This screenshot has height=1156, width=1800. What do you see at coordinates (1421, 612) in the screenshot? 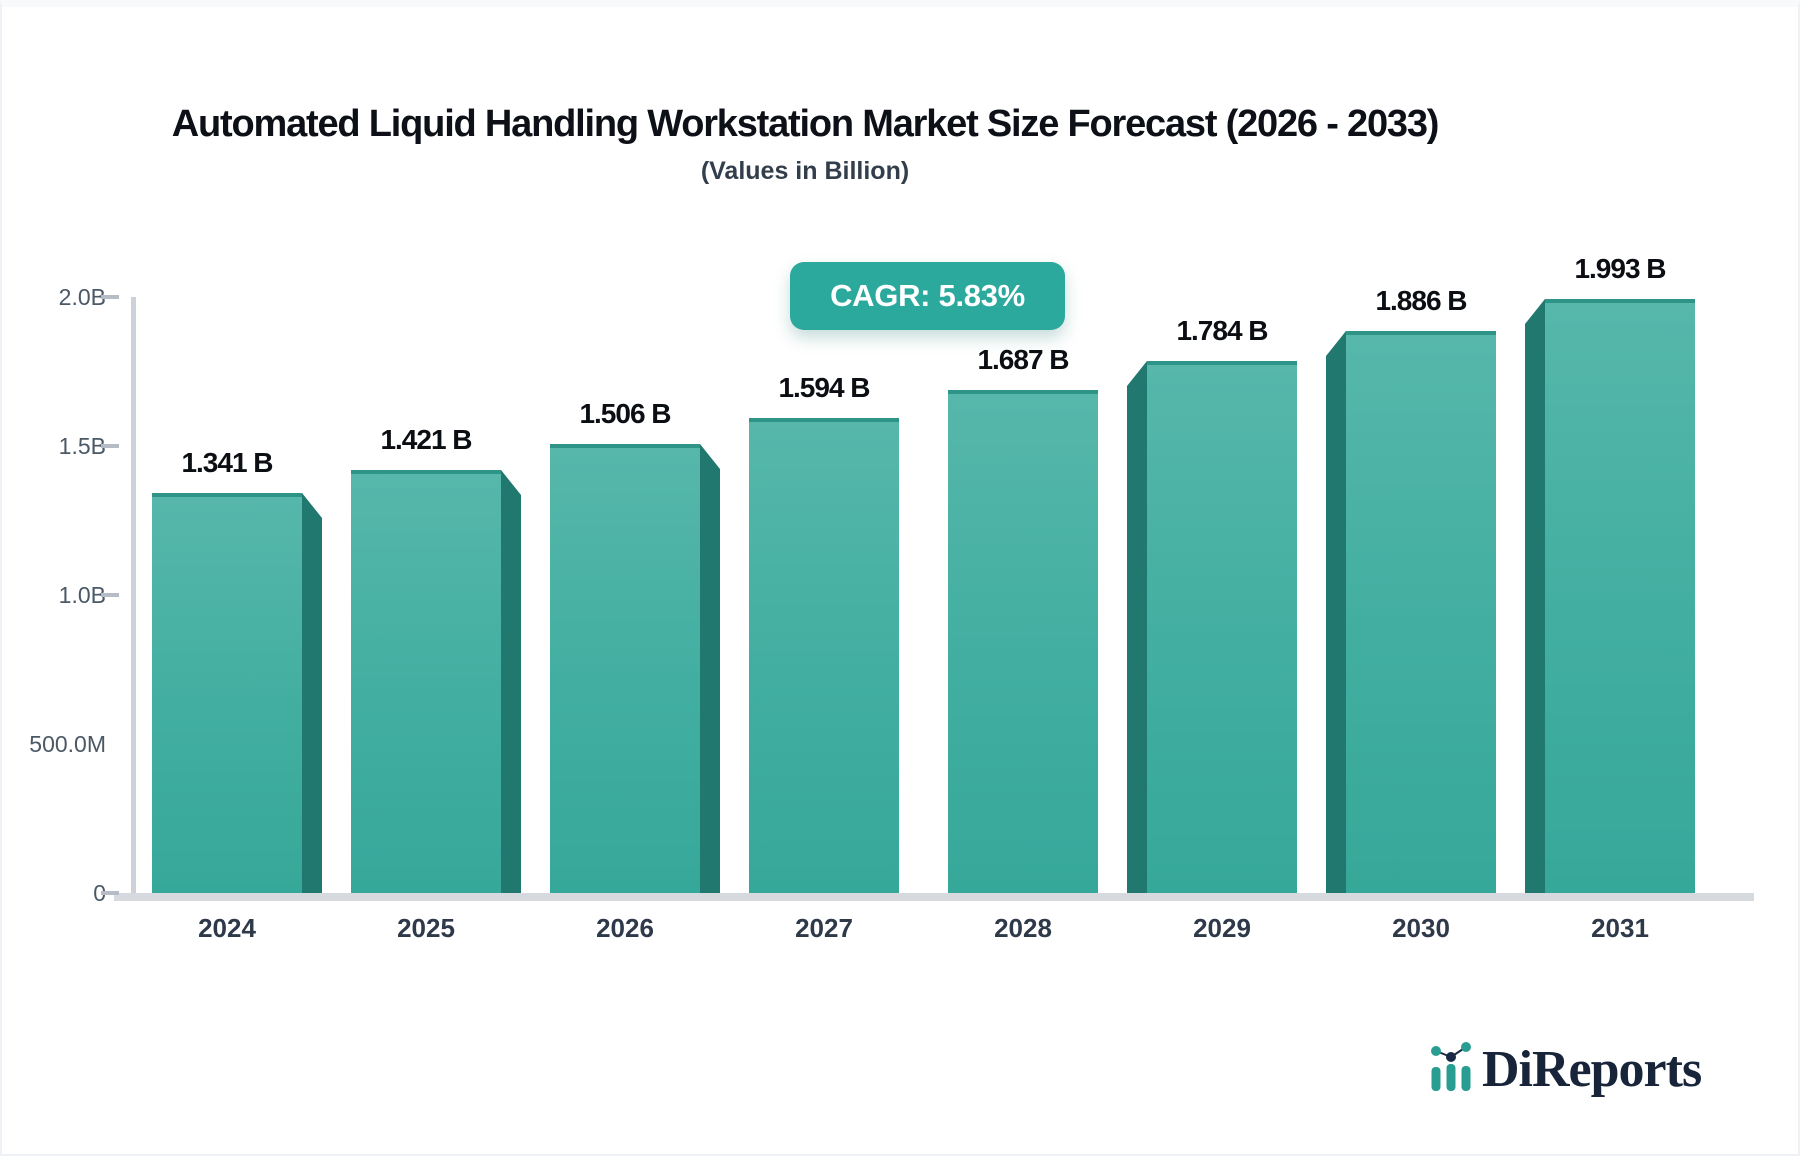
I see `bar-2030` at bounding box center [1421, 612].